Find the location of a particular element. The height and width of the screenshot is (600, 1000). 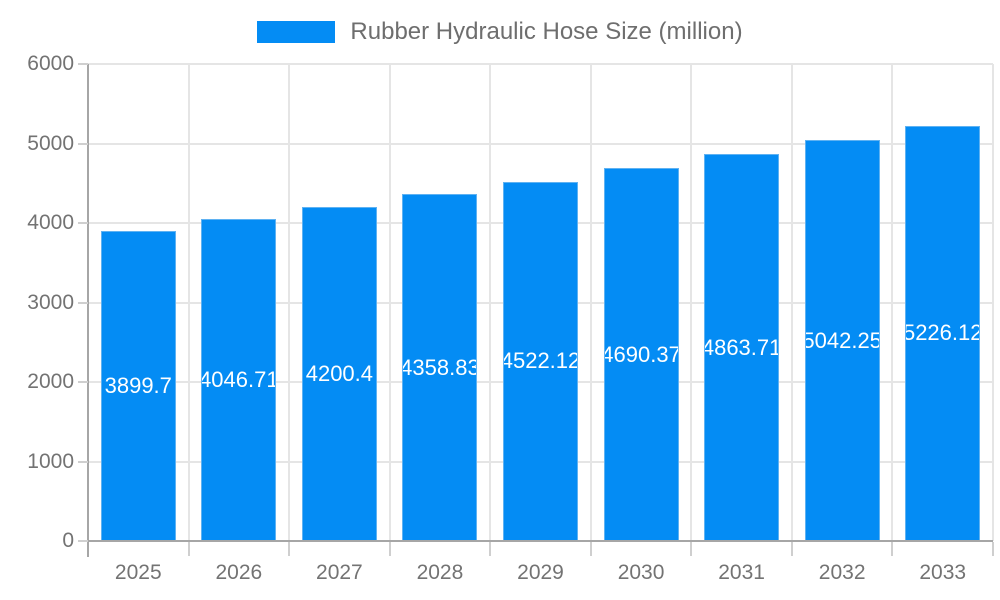

bar-2027: 4200.4 is located at coordinates (339, 374).